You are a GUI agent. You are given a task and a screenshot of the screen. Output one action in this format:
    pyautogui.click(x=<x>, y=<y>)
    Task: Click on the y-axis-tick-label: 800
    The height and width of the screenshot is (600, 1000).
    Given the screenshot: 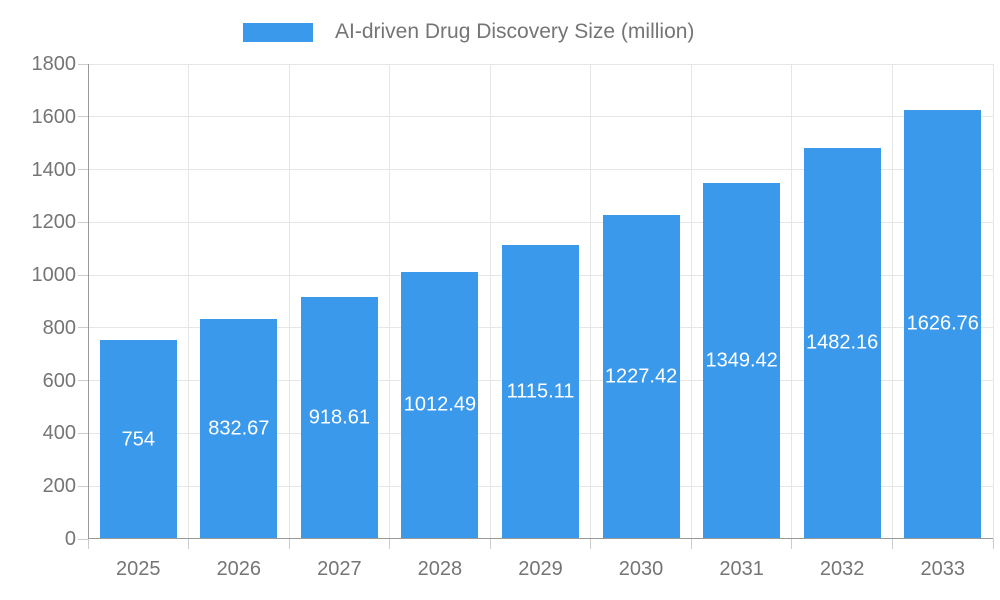 What is the action you would take?
    pyautogui.click(x=59, y=327)
    